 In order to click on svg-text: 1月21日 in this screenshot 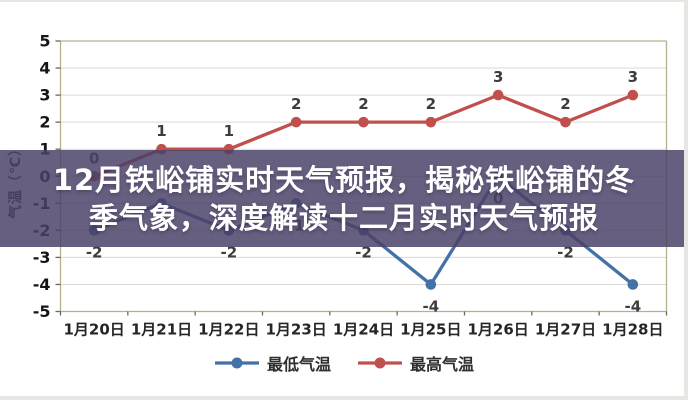, I will do `click(161, 330)`.